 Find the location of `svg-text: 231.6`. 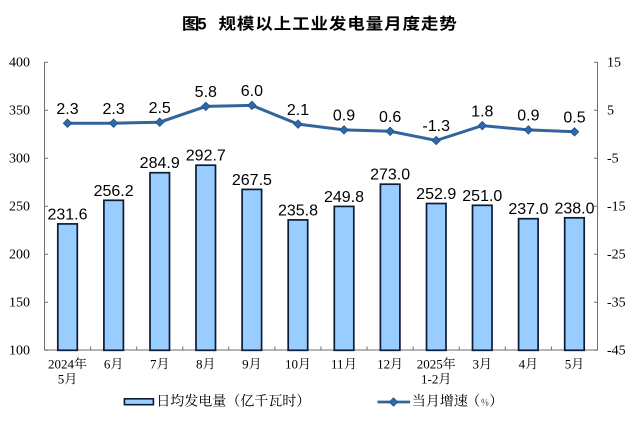

svg-text: 231.6 is located at coordinates (67, 214).